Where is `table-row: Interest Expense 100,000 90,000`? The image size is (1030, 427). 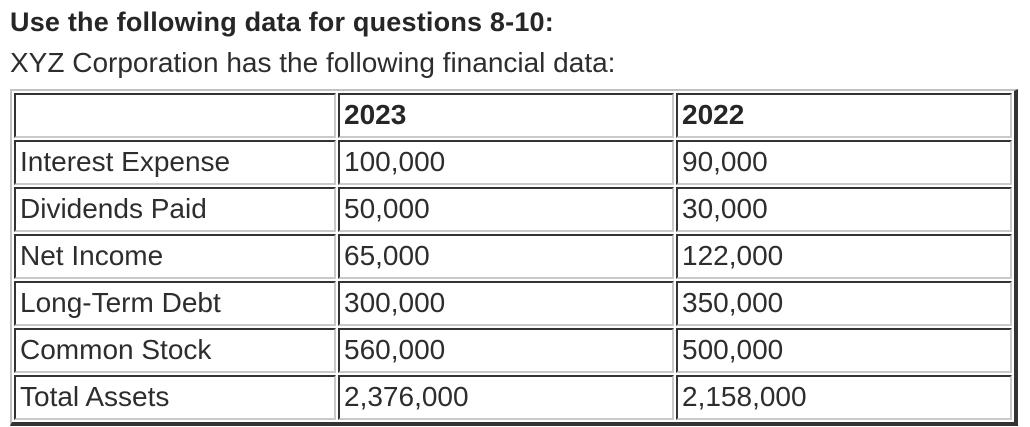
table-row: Interest Expense 100,000 90,000 is located at coordinates (513, 162).